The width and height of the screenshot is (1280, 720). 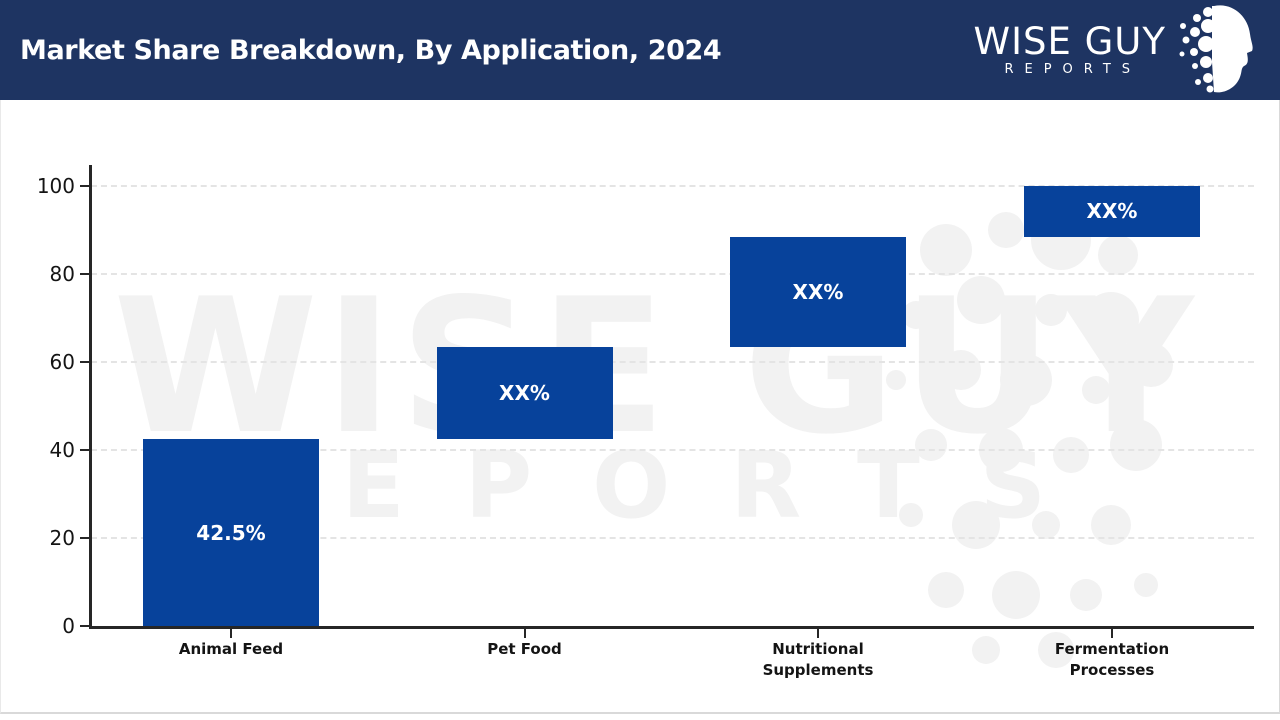 What do you see at coordinates (90, 397) in the screenshot?
I see `y-axis-line` at bounding box center [90, 397].